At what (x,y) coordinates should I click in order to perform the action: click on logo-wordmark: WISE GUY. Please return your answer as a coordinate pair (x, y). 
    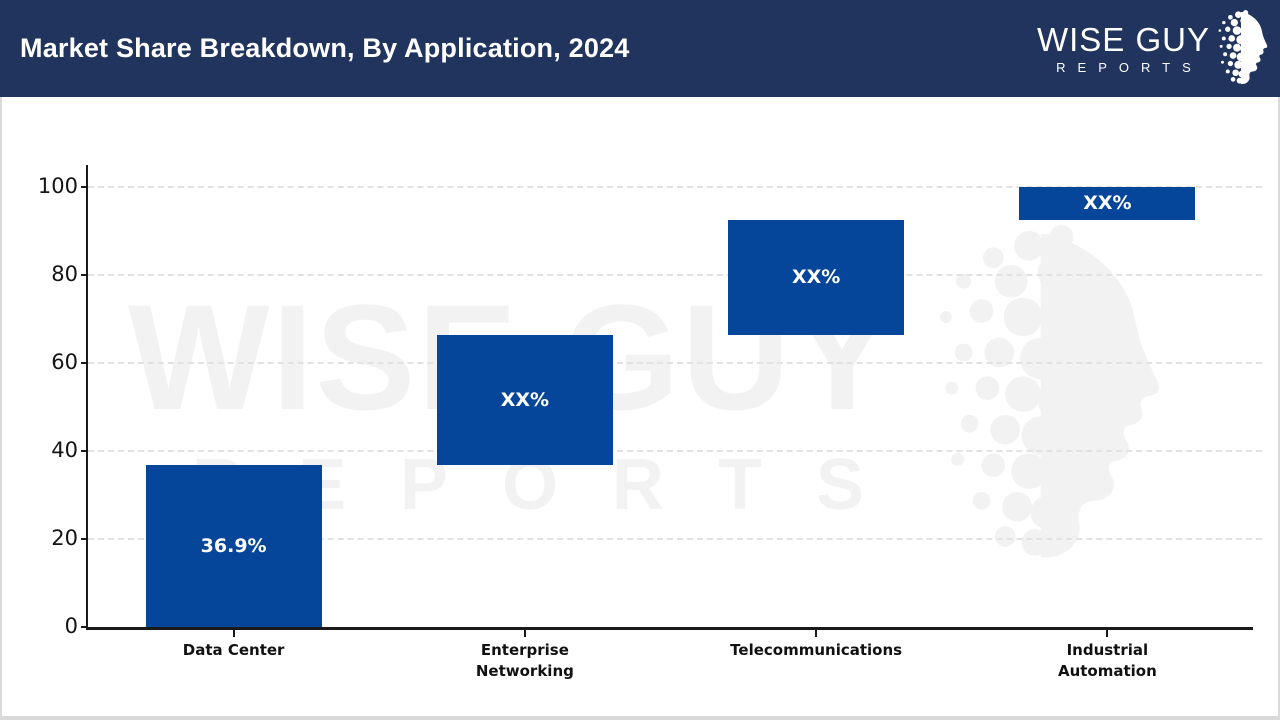
    Looking at the image, I should click on (1123, 39).